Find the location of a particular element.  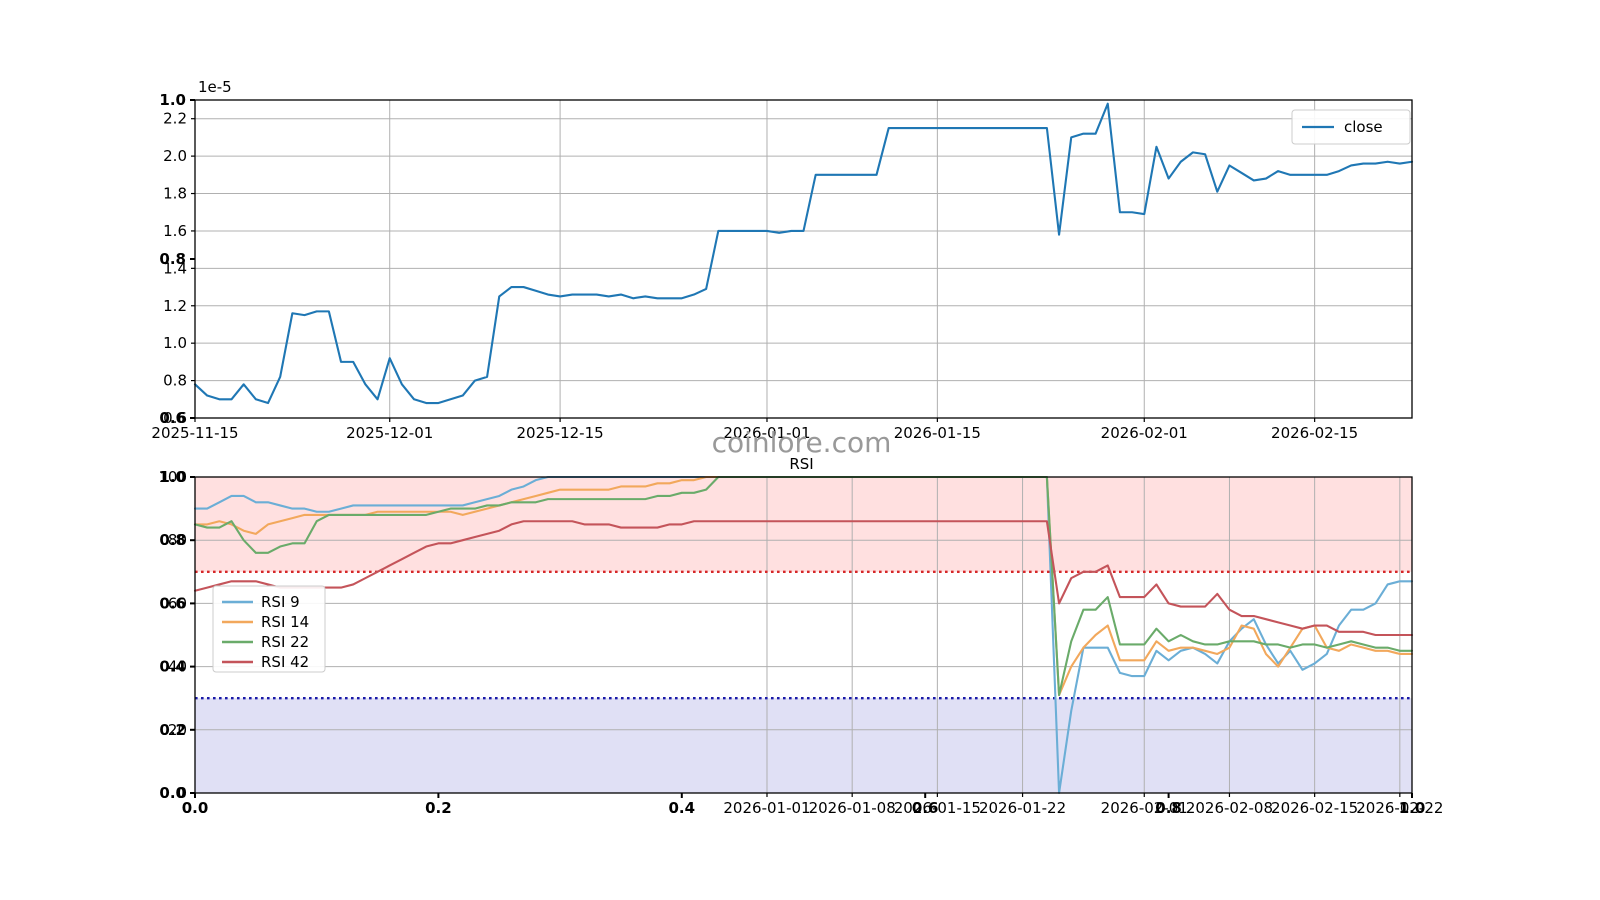

price-overlay-ytick-label: 0.6 is located at coordinates (172, 418).